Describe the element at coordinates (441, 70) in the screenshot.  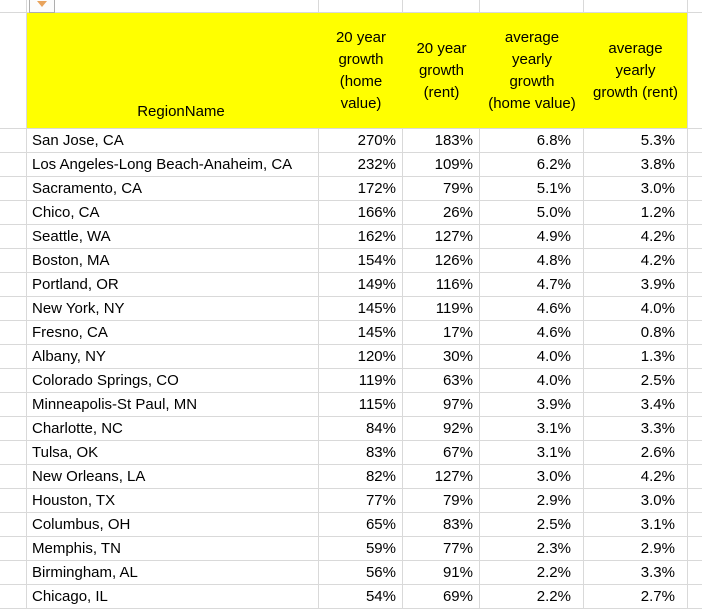
I see `column-header-20yr-growth-rent: 20 year growth (rent)` at that location.